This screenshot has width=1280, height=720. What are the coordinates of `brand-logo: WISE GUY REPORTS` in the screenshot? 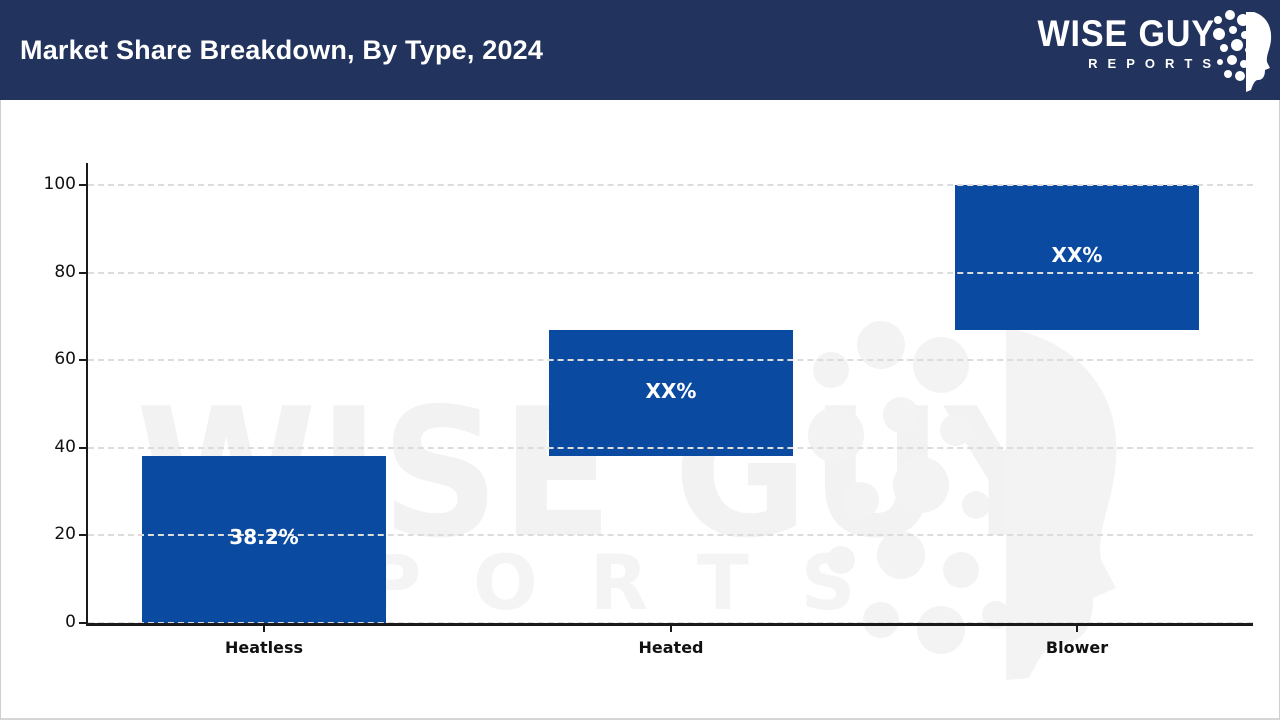 It's located at (1118, 42).